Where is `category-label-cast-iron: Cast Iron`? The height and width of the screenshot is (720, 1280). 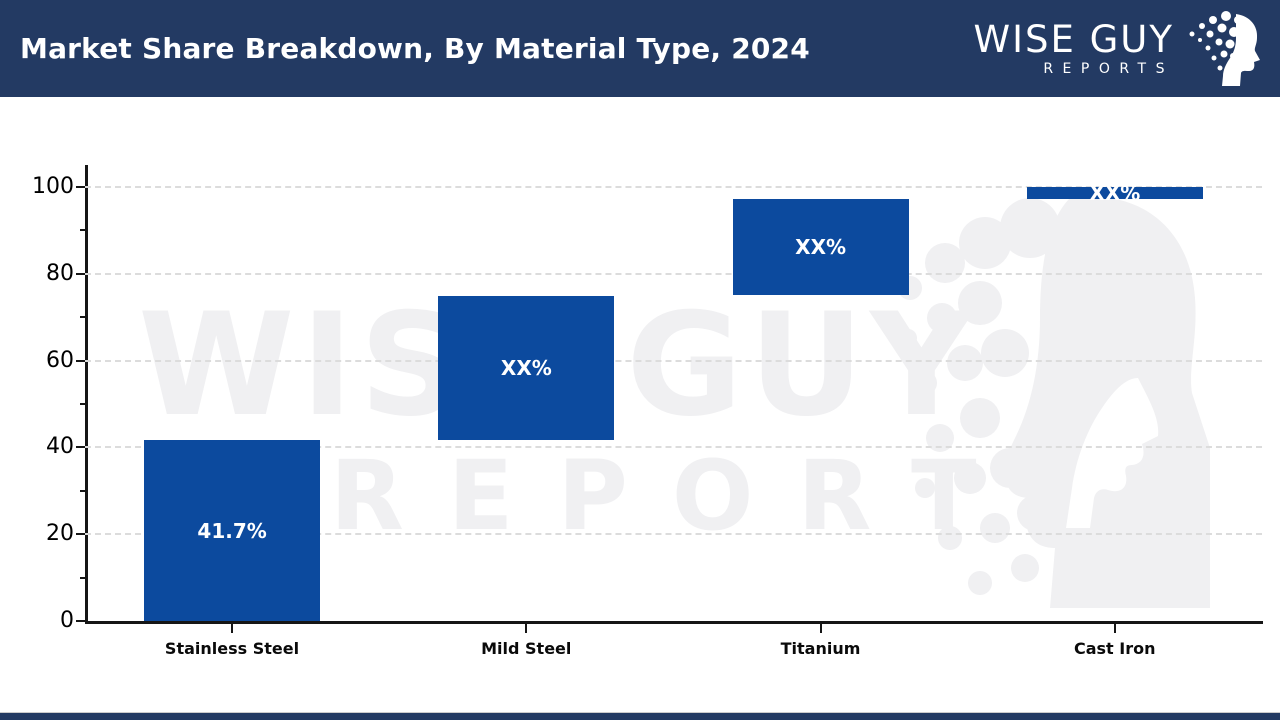
category-label-cast-iron: Cast Iron is located at coordinates (1114, 648).